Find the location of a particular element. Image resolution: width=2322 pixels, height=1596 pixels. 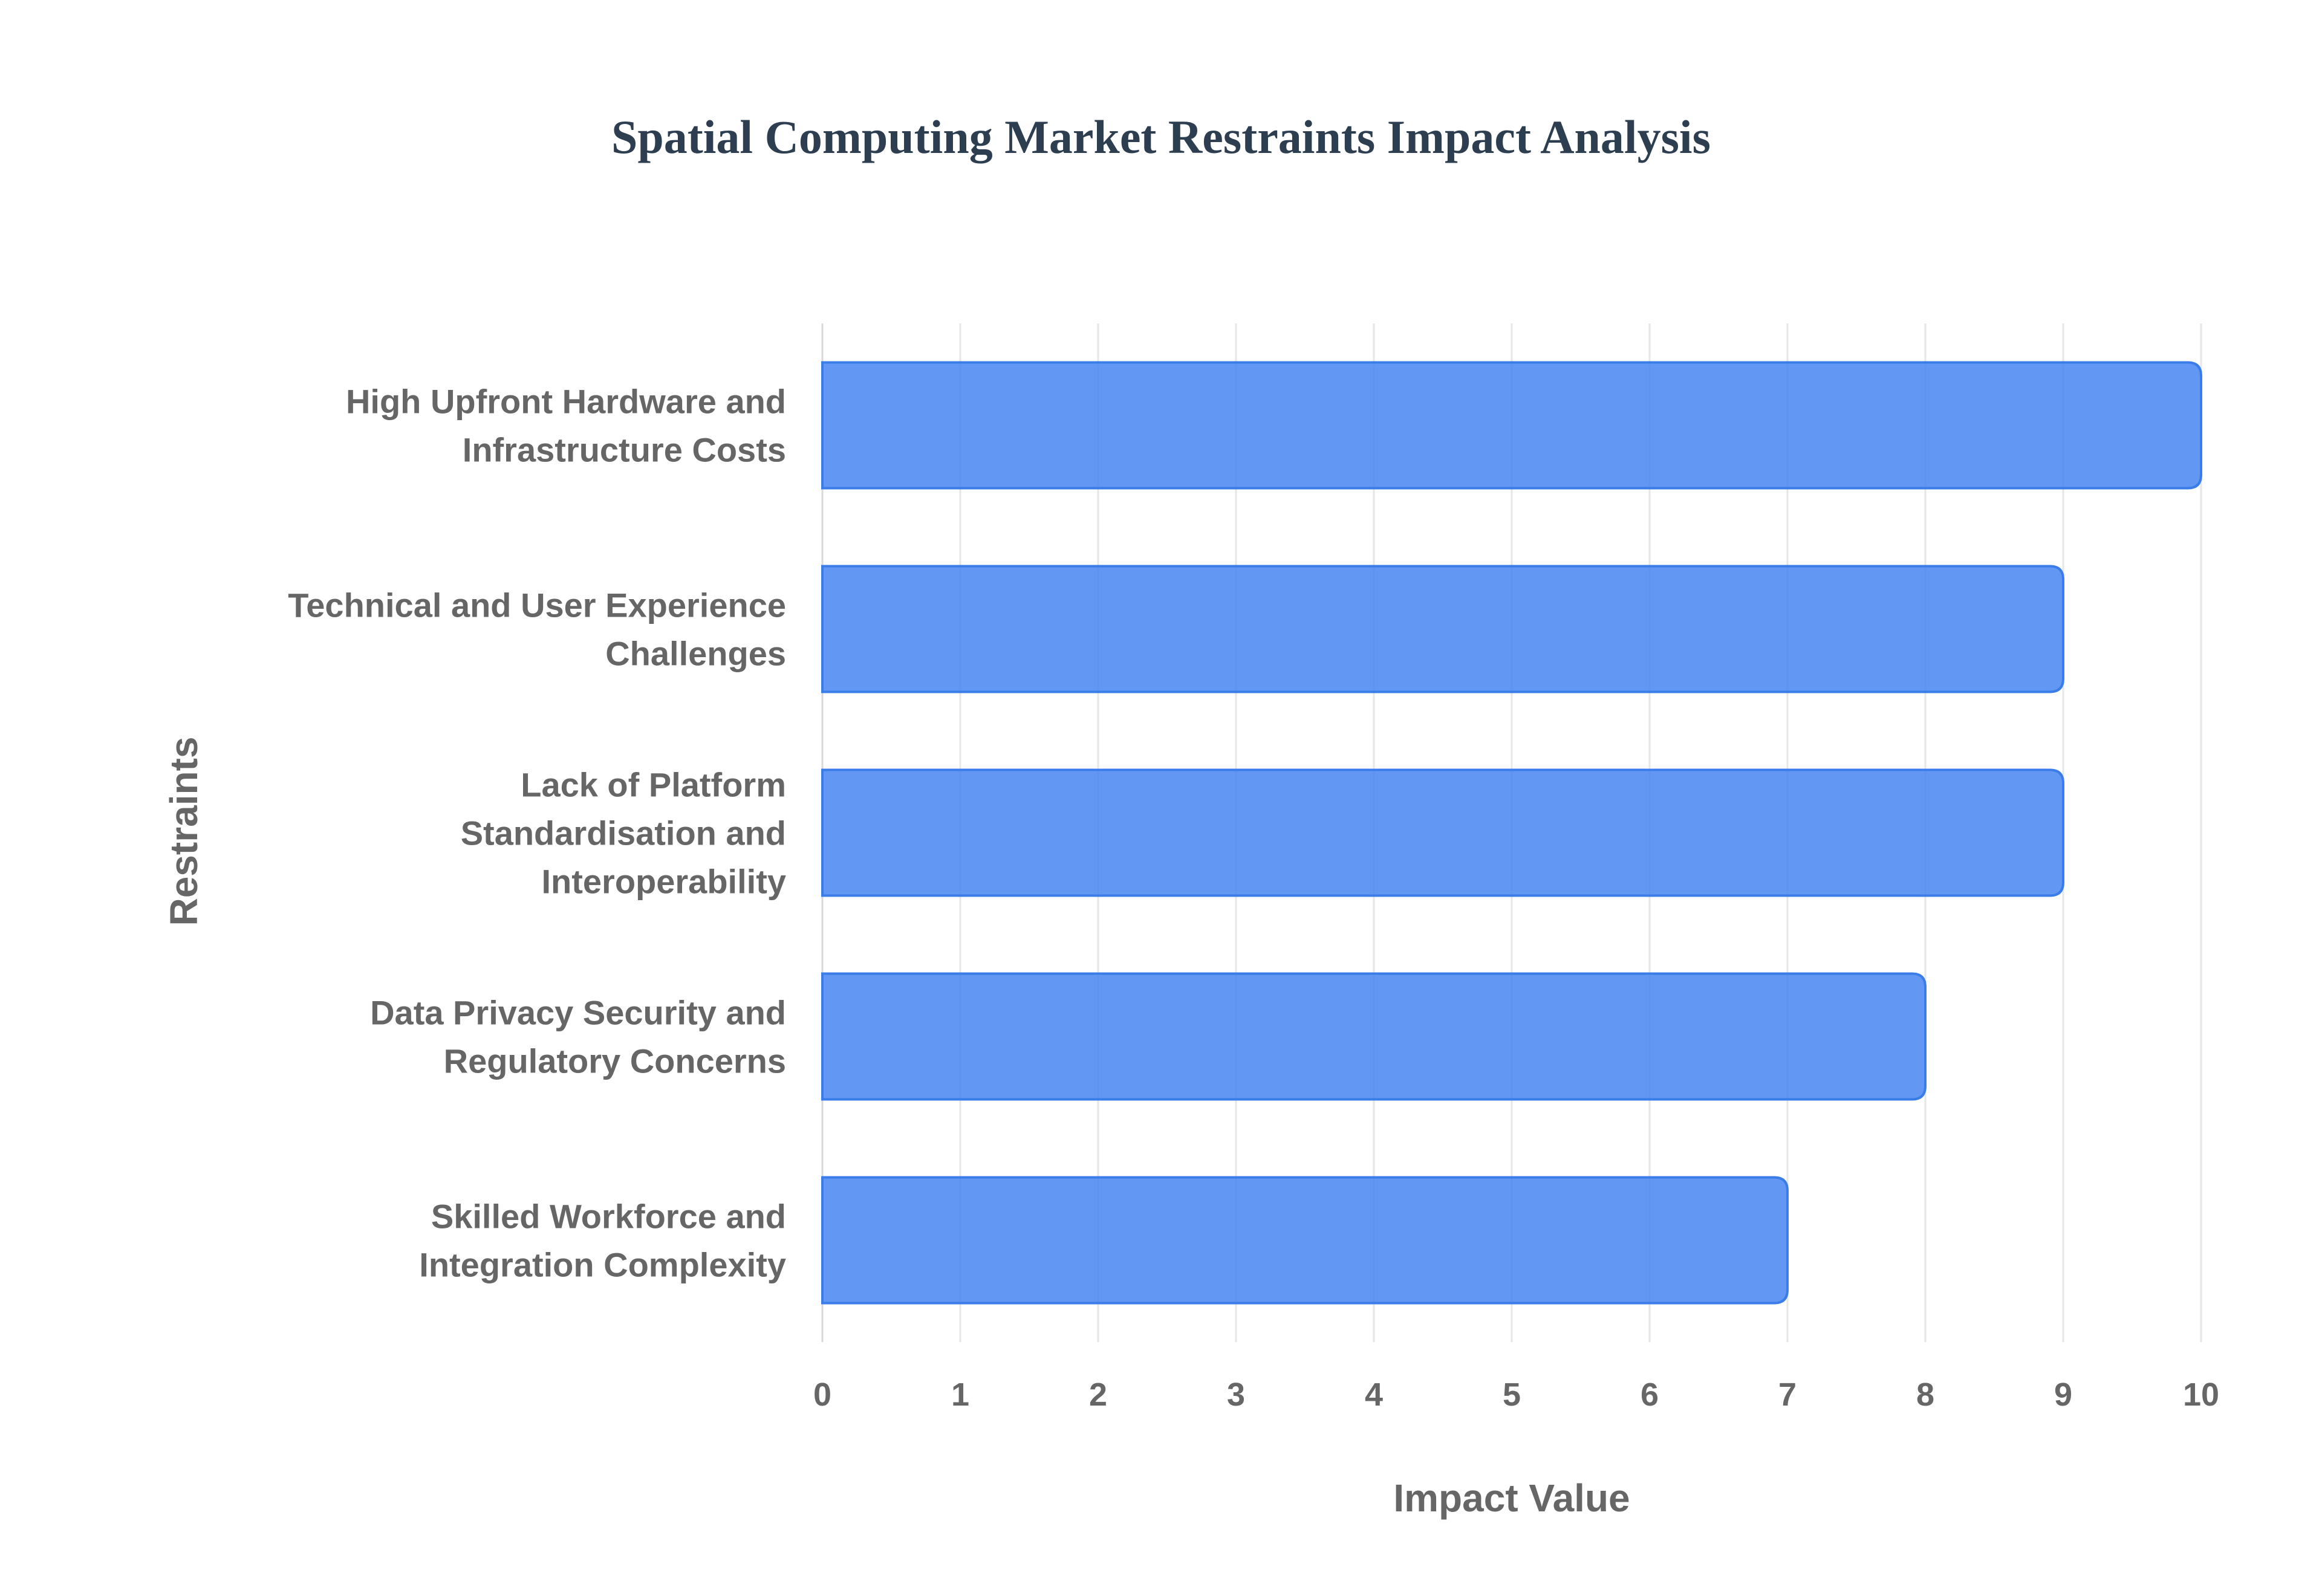

x-tick-label: 8 is located at coordinates (1925, 1395).